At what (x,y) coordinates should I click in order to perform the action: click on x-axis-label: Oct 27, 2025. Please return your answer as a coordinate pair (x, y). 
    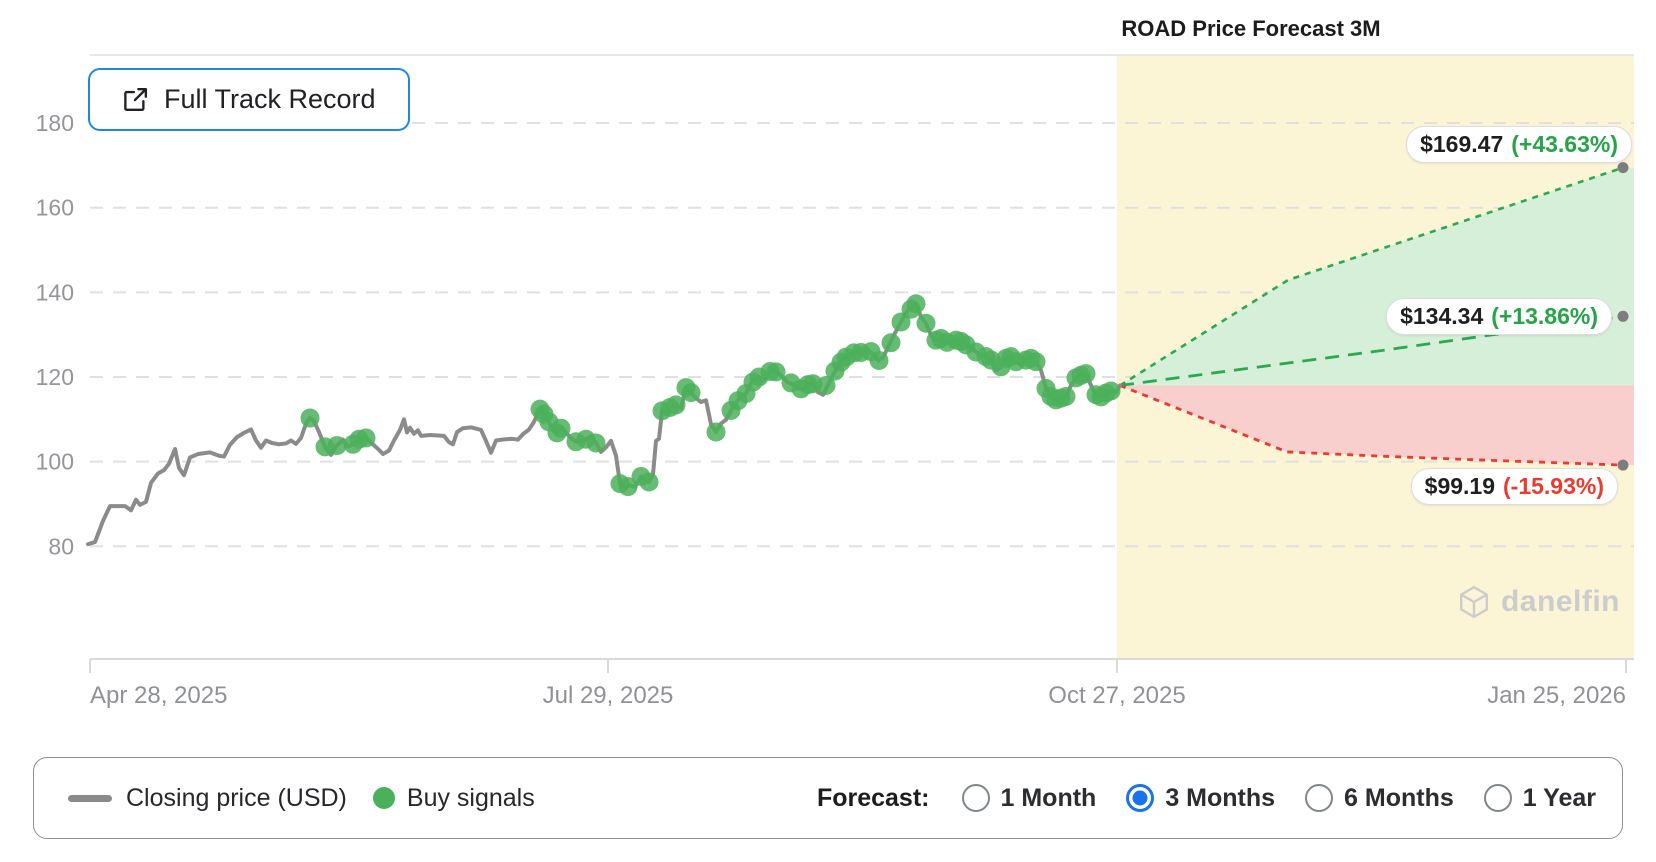
    Looking at the image, I should click on (1116, 695).